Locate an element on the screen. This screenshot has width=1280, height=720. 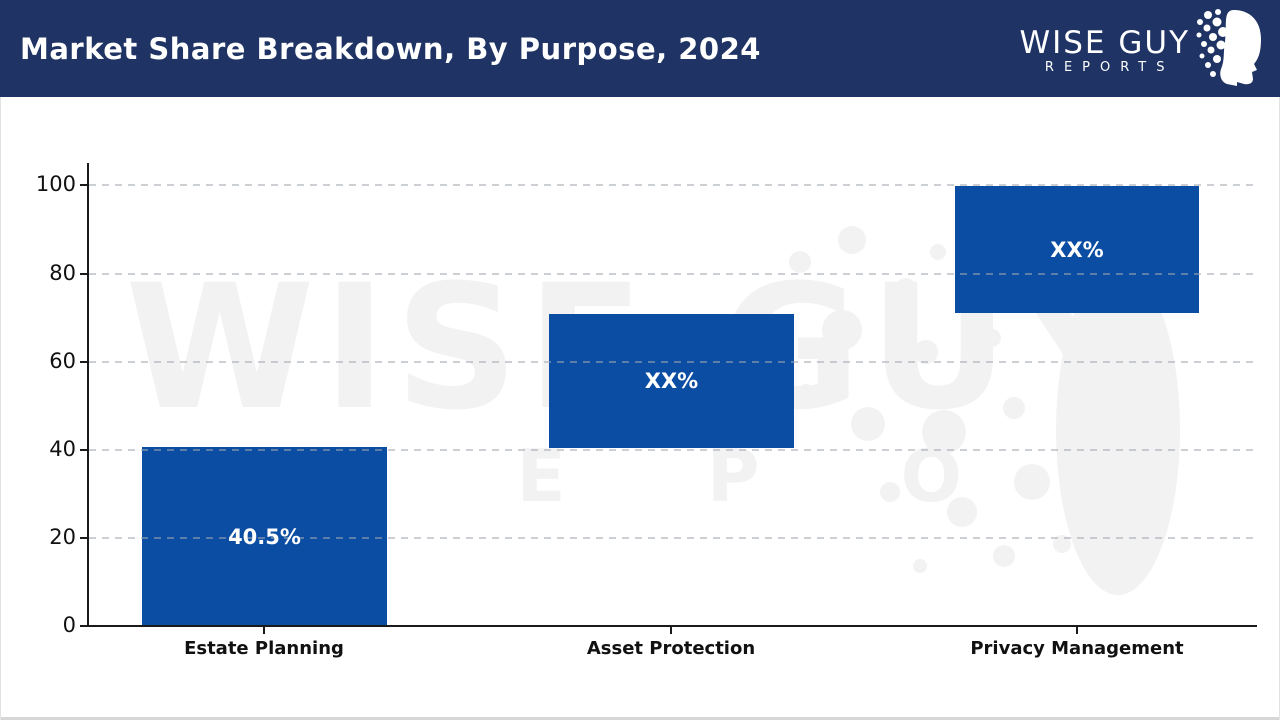
y-tick-label: 0 is located at coordinates (69, 625).